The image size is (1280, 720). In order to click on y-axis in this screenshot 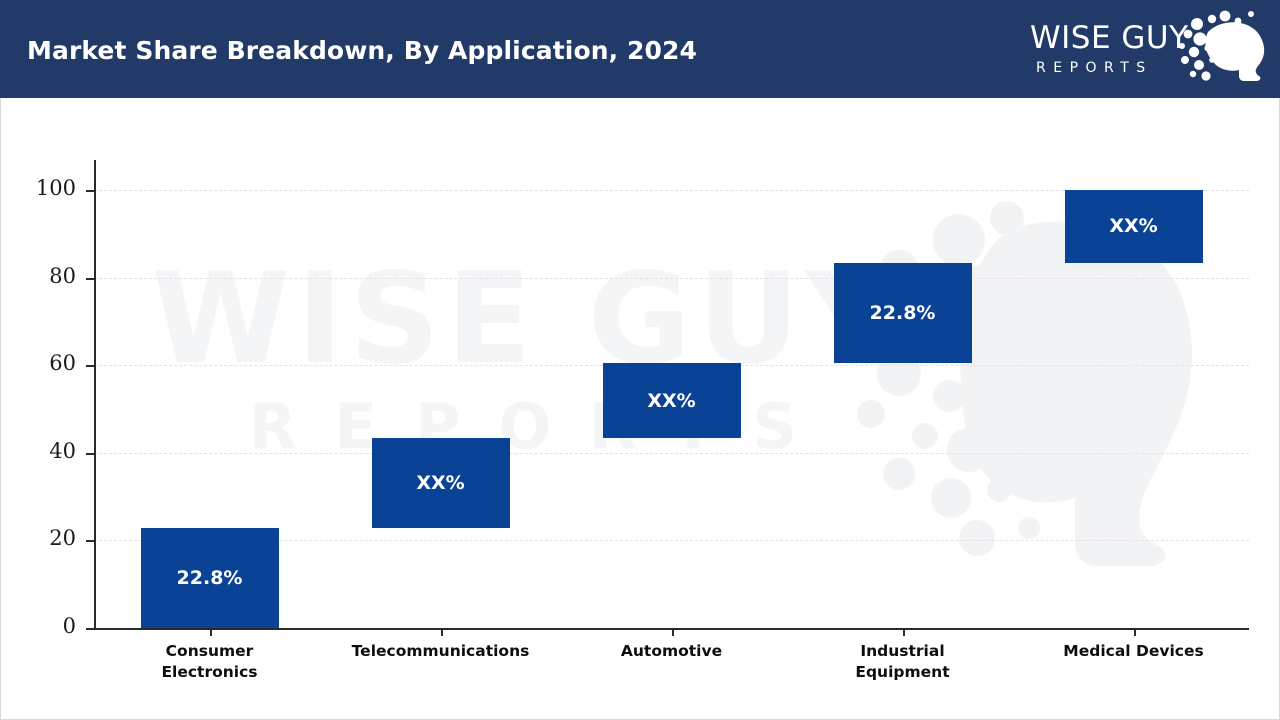, I will do `click(95, 394)`.